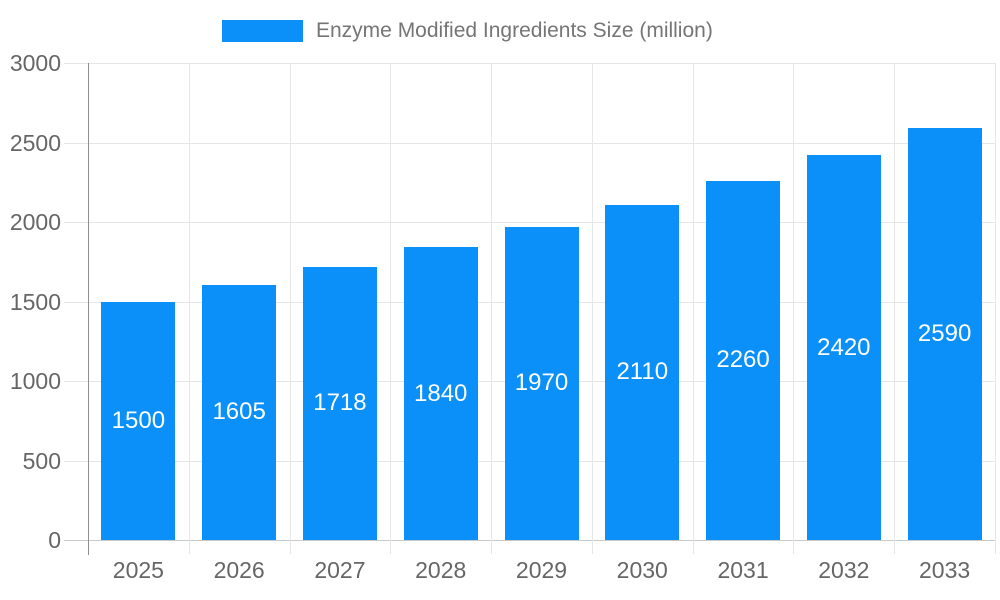 This screenshot has height=600, width=1000. I want to click on y-tick-label: 2500, so click(35, 142).